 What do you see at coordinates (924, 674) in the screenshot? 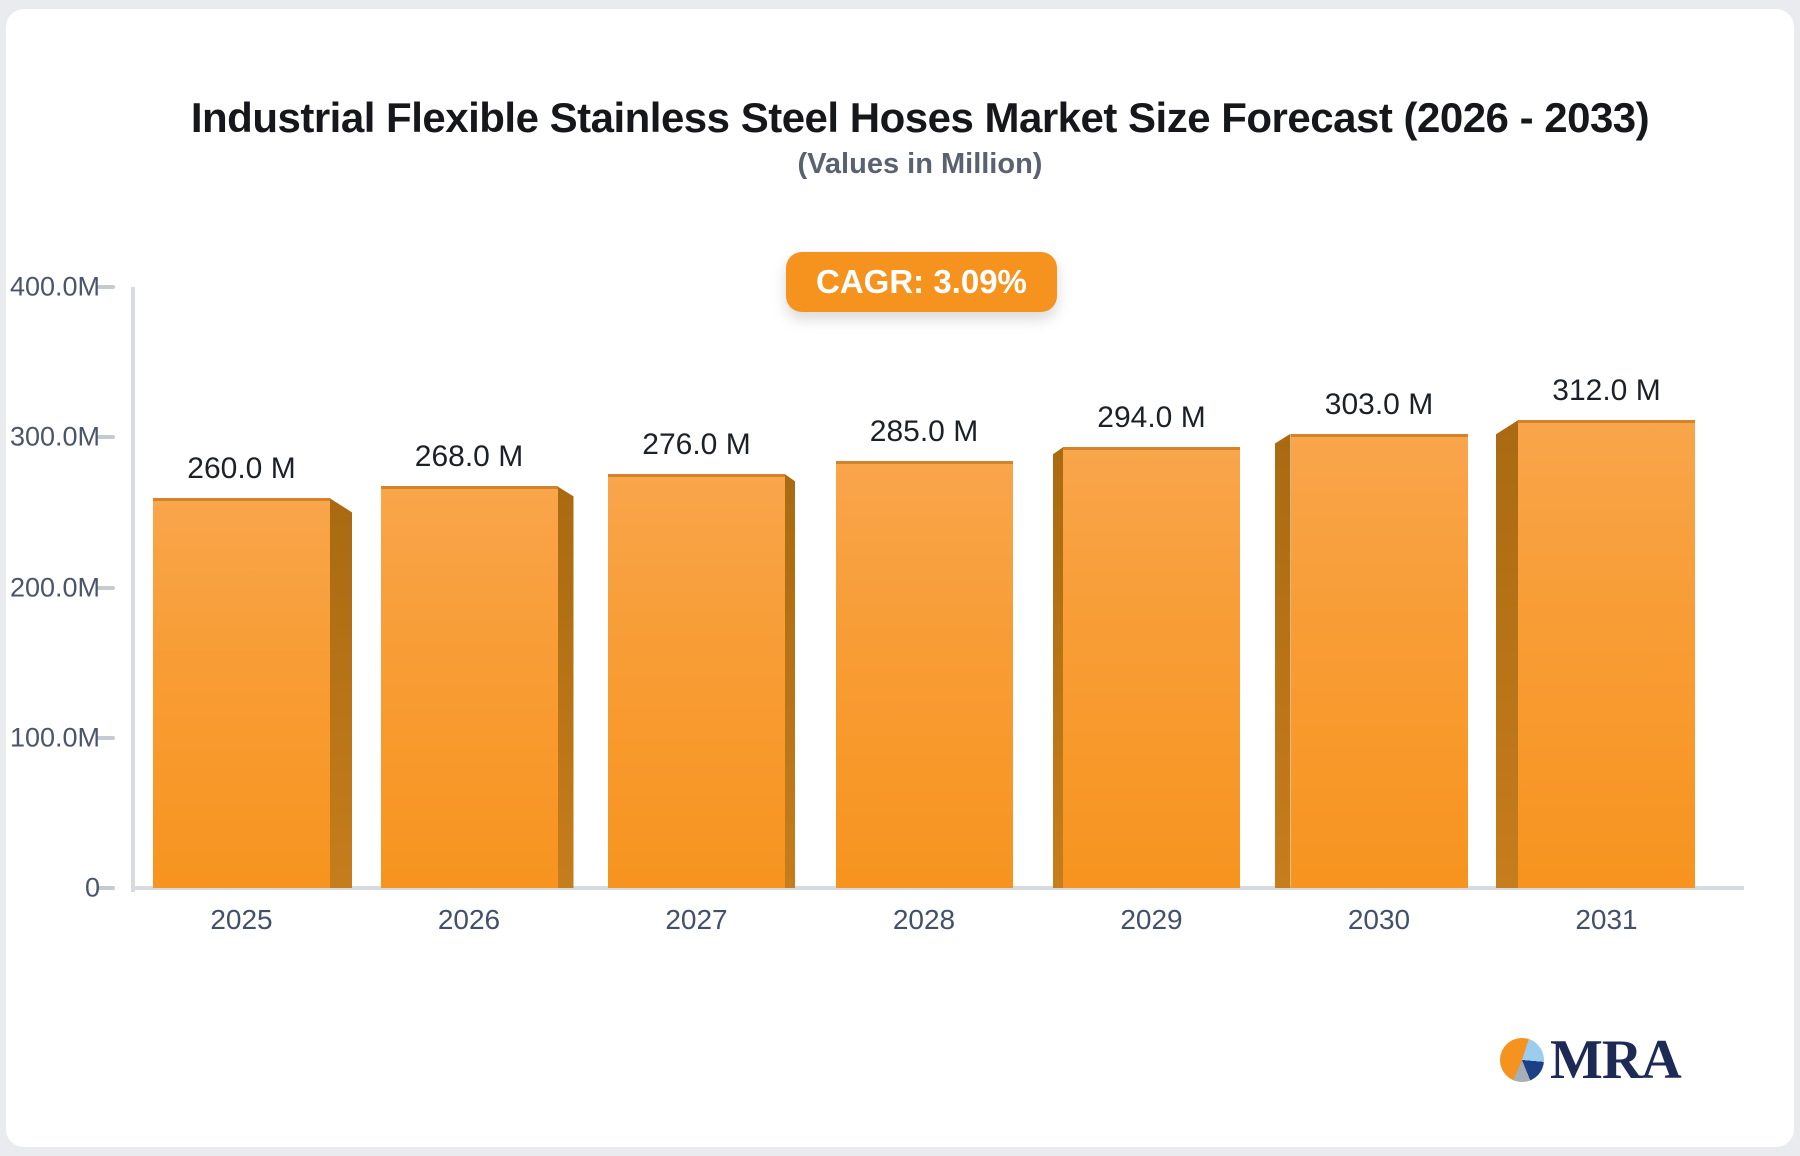
I see `bar-2028` at bounding box center [924, 674].